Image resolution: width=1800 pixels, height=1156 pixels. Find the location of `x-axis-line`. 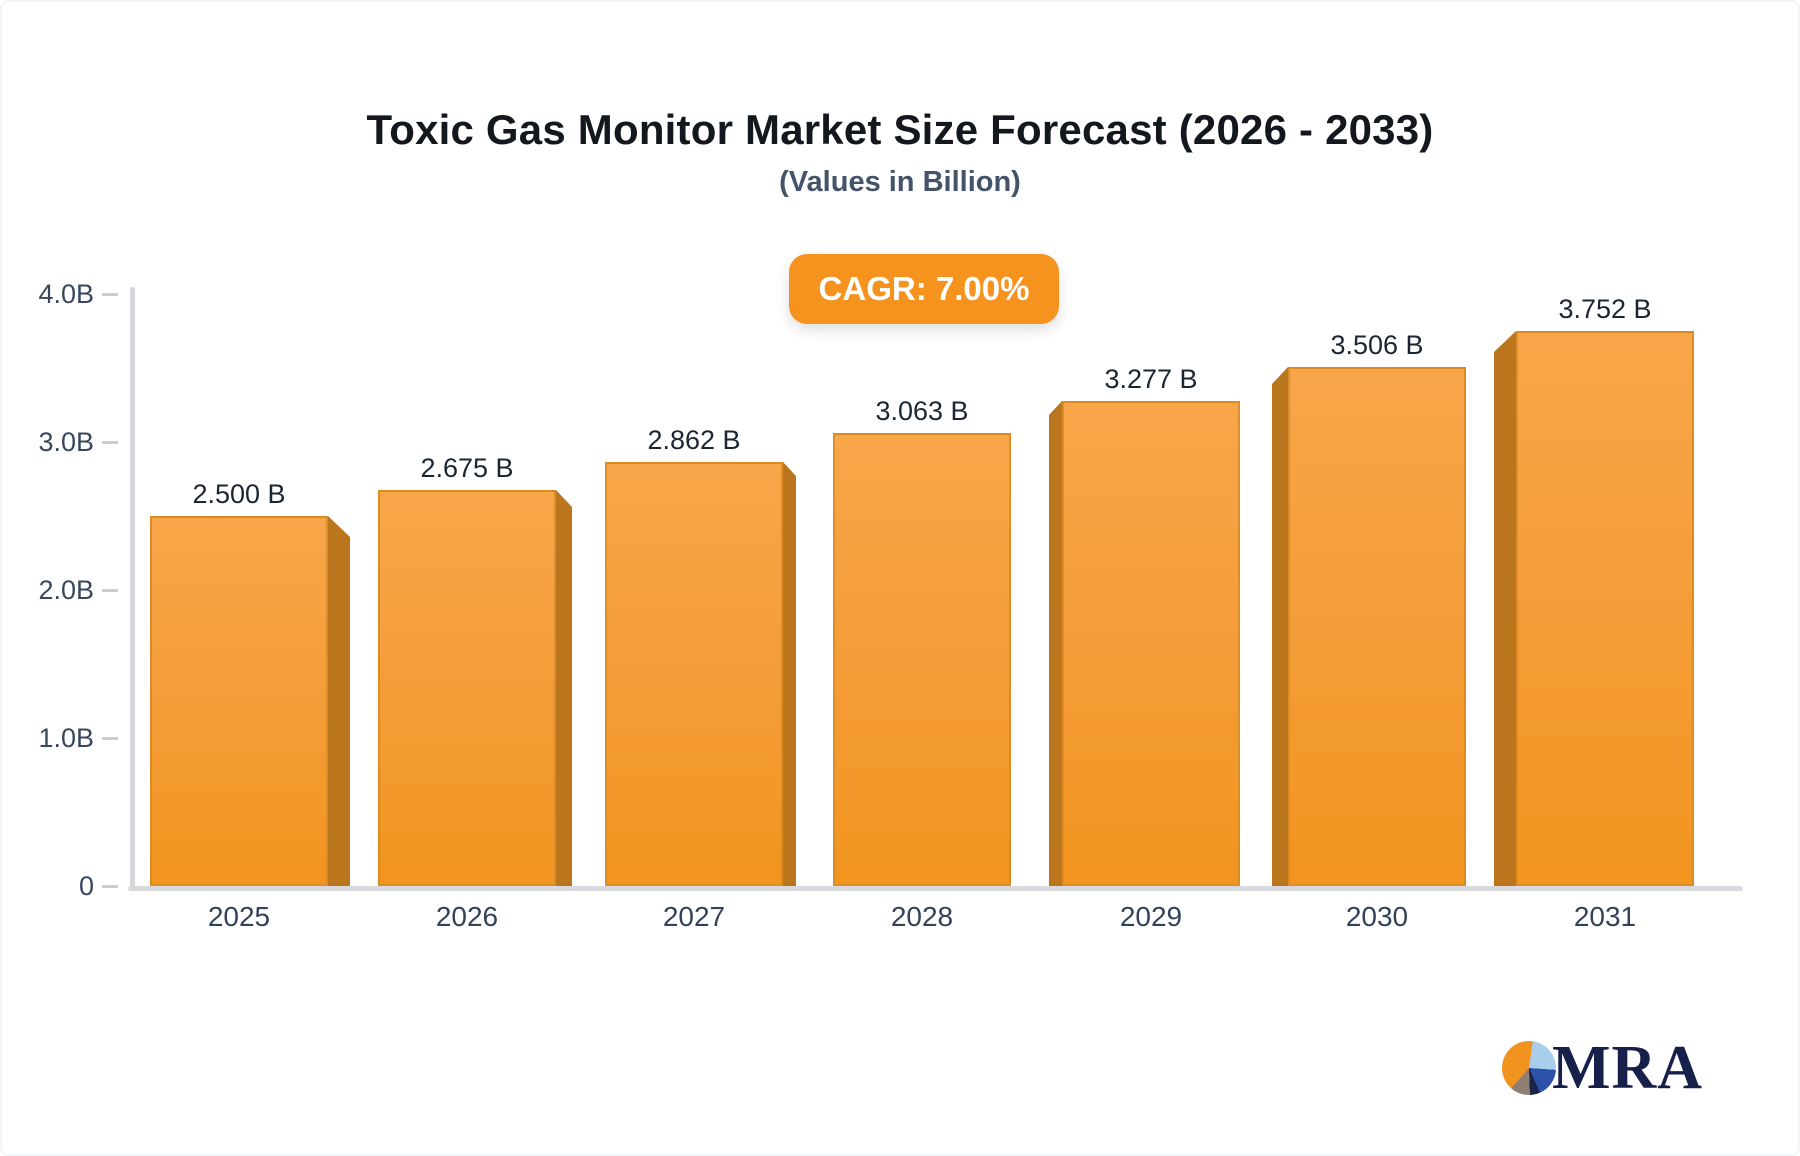

x-axis-line is located at coordinates (935, 888).